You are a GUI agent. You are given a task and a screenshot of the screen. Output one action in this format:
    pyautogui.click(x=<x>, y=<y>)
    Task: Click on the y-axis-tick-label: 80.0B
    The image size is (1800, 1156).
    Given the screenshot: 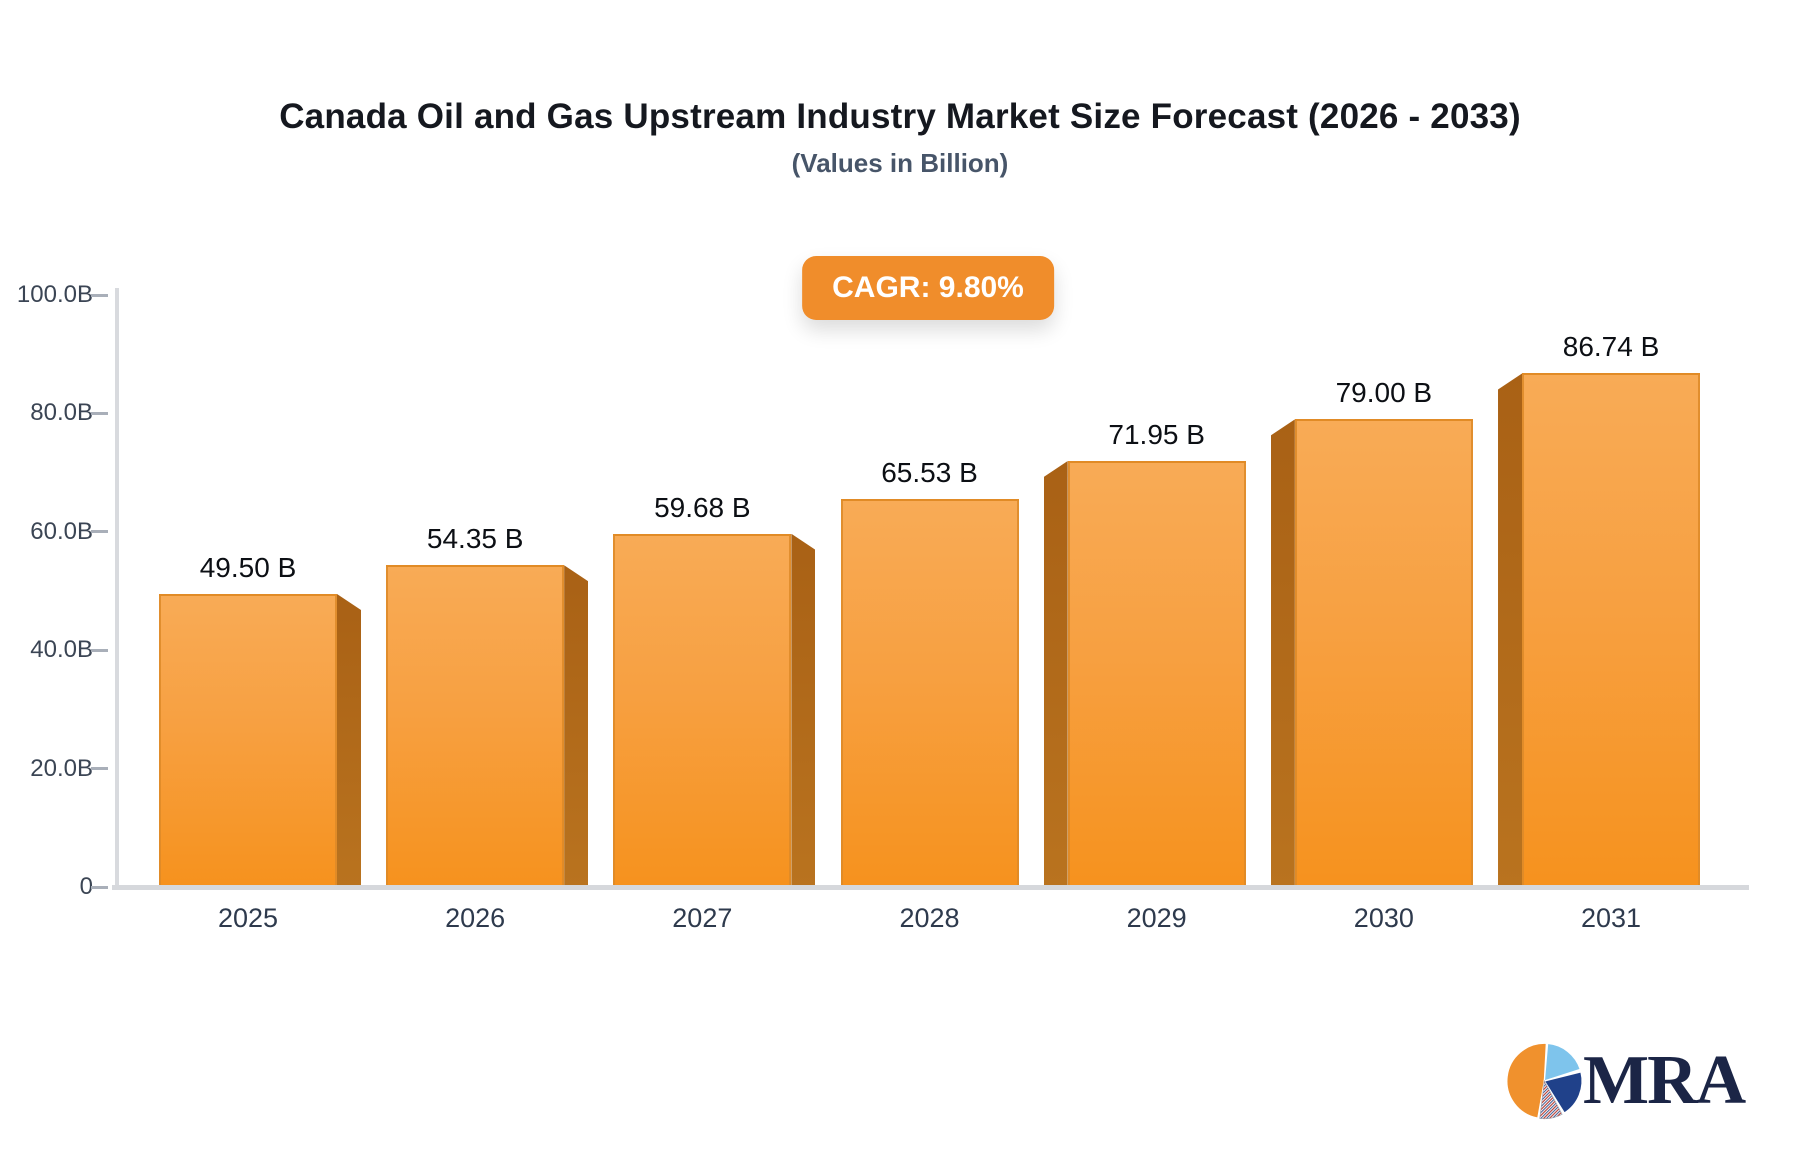 What is the action you would take?
    pyautogui.click(x=61, y=413)
    